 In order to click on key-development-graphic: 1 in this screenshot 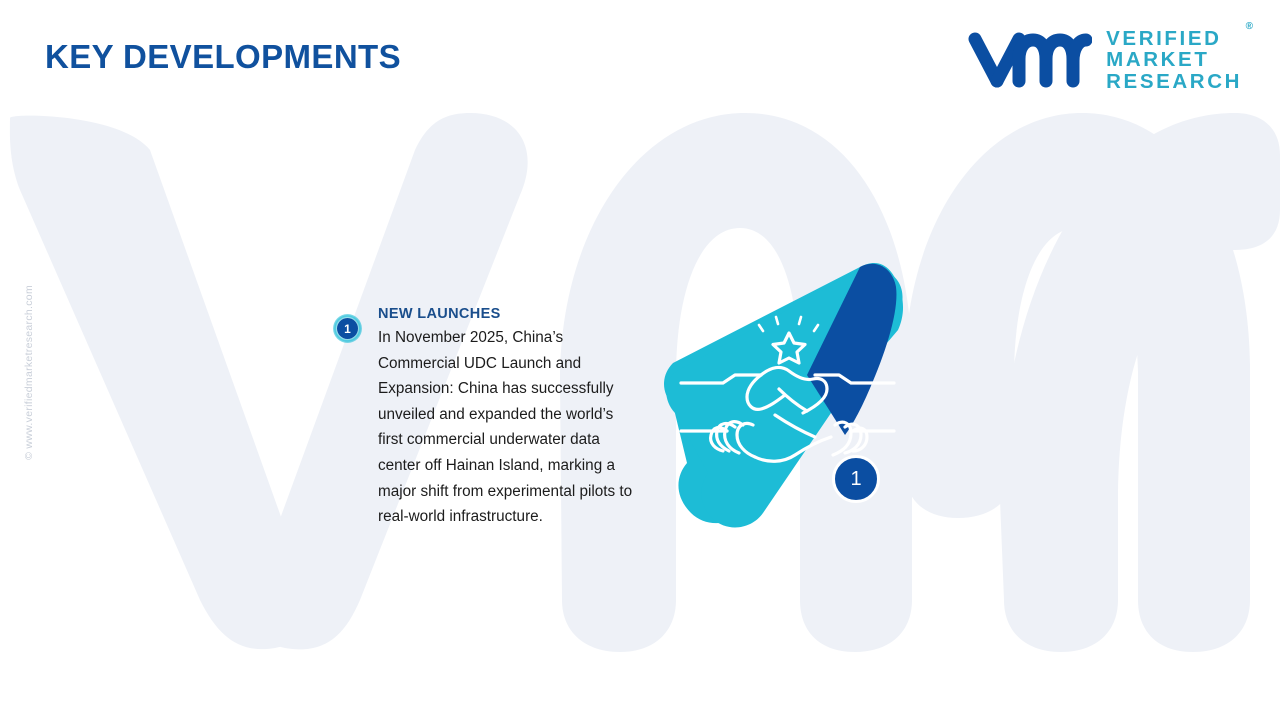, I will do `click(787, 395)`.